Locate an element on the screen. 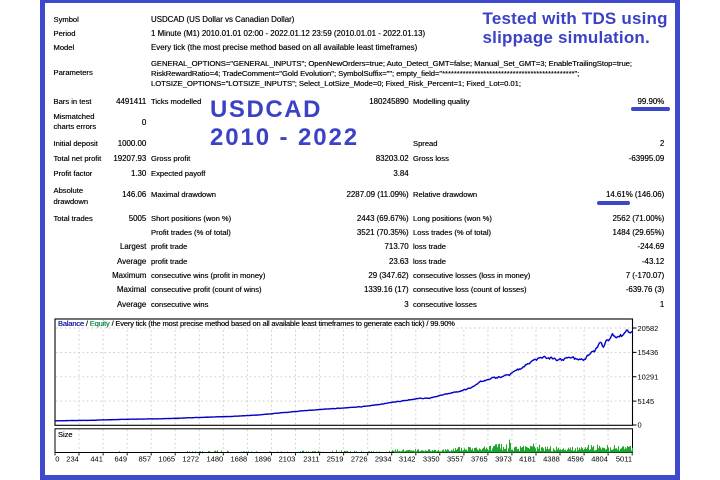 This screenshot has height=480, width=720. svg-text: 1065 is located at coordinates (166, 458).